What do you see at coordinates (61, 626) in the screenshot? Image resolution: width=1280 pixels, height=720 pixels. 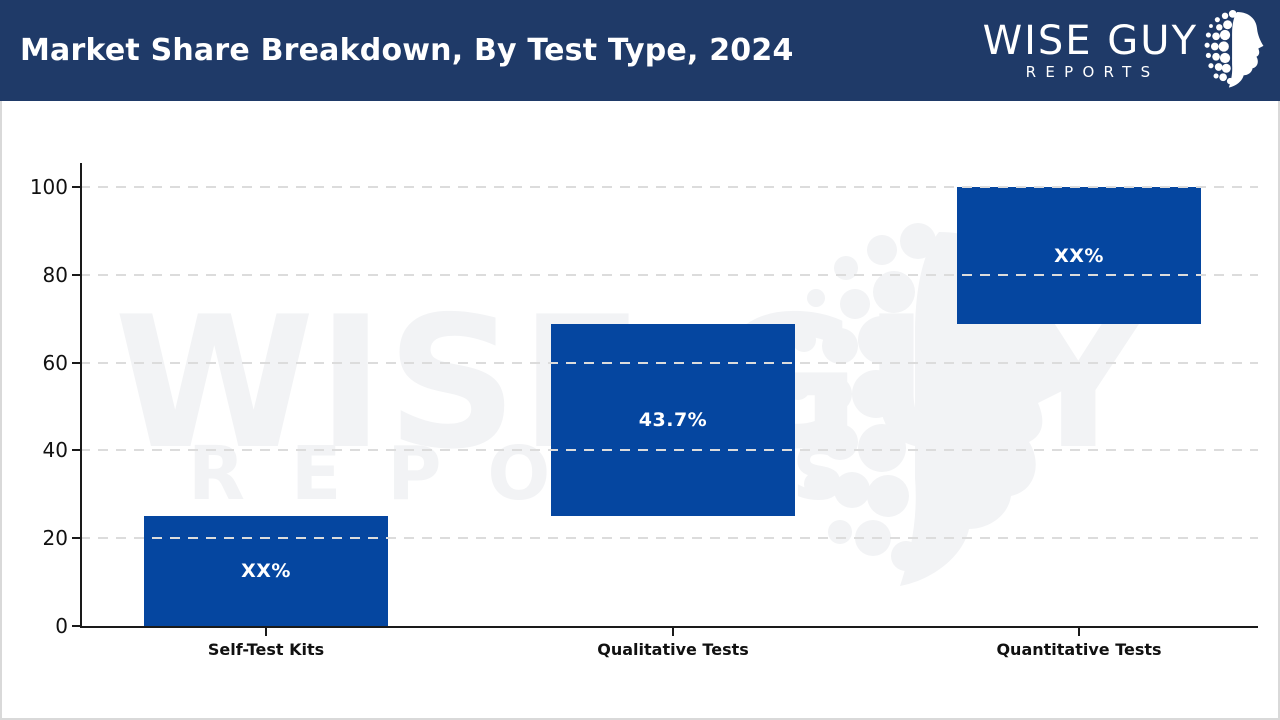 I see `y-axis-tick-label: 0` at bounding box center [61, 626].